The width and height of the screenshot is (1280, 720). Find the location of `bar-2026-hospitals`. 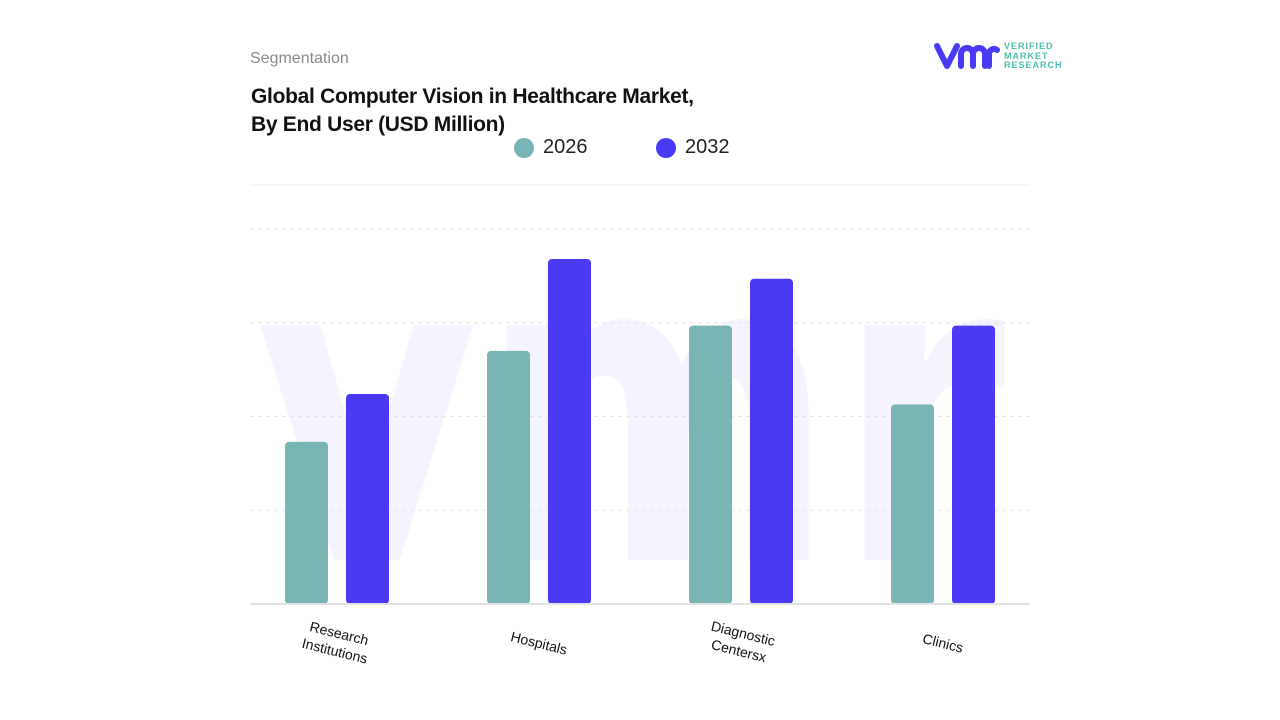

bar-2026-hospitals is located at coordinates (508, 477).